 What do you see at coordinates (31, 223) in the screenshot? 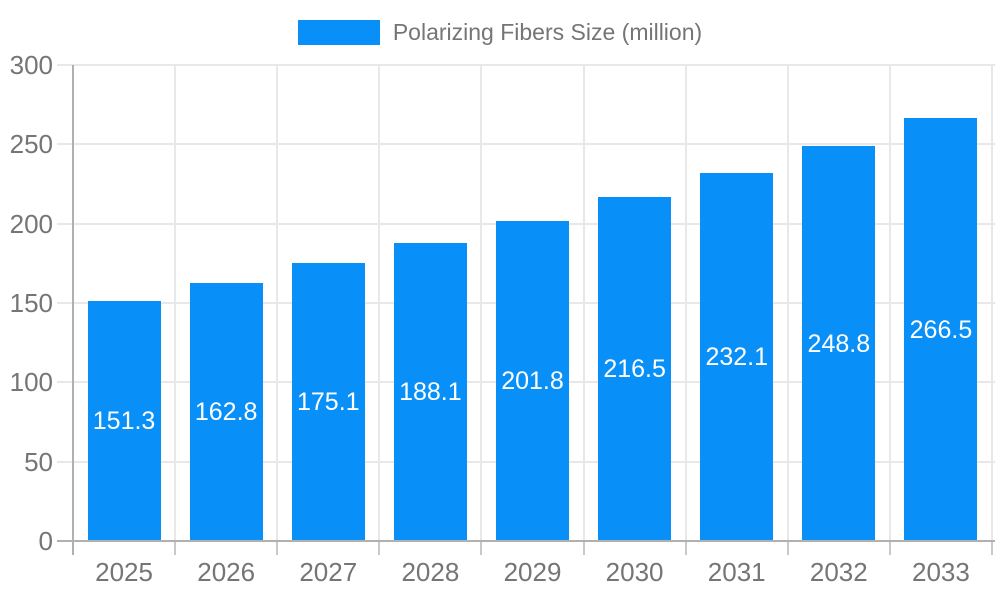
I see `y-axis-tick-label: 200` at bounding box center [31, 223].